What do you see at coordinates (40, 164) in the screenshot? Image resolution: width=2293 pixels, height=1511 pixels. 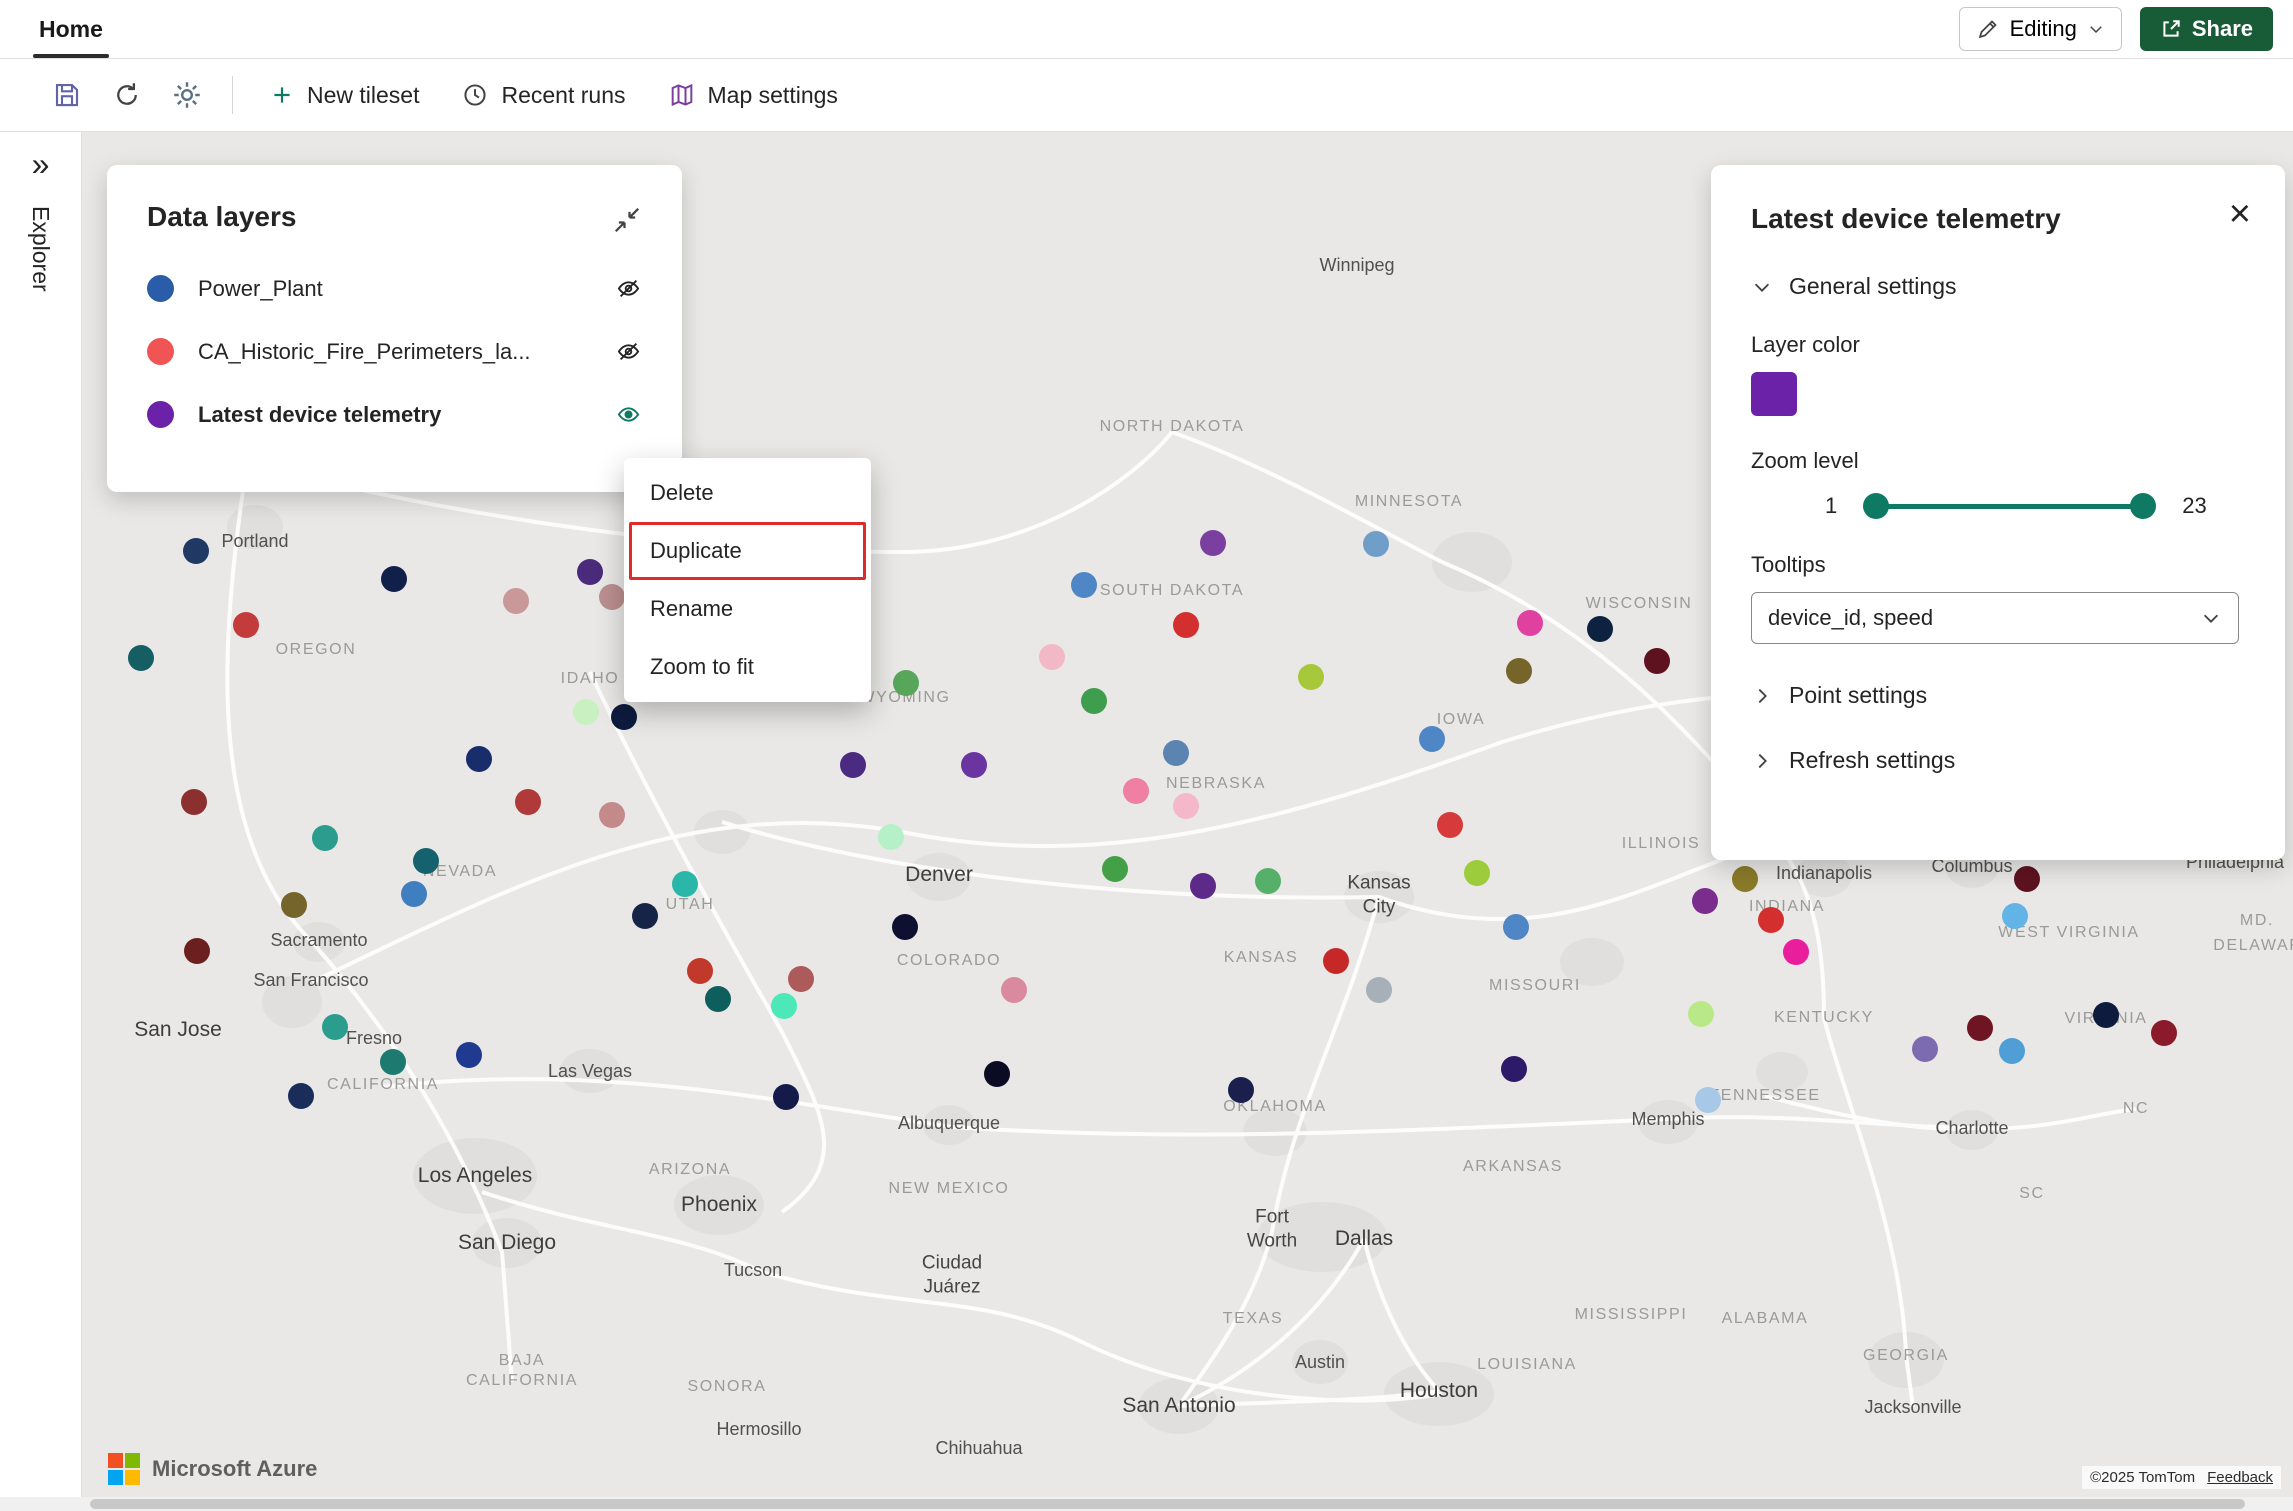 I see `expand-explorer-icon: »` at bounding box center [40, 164].